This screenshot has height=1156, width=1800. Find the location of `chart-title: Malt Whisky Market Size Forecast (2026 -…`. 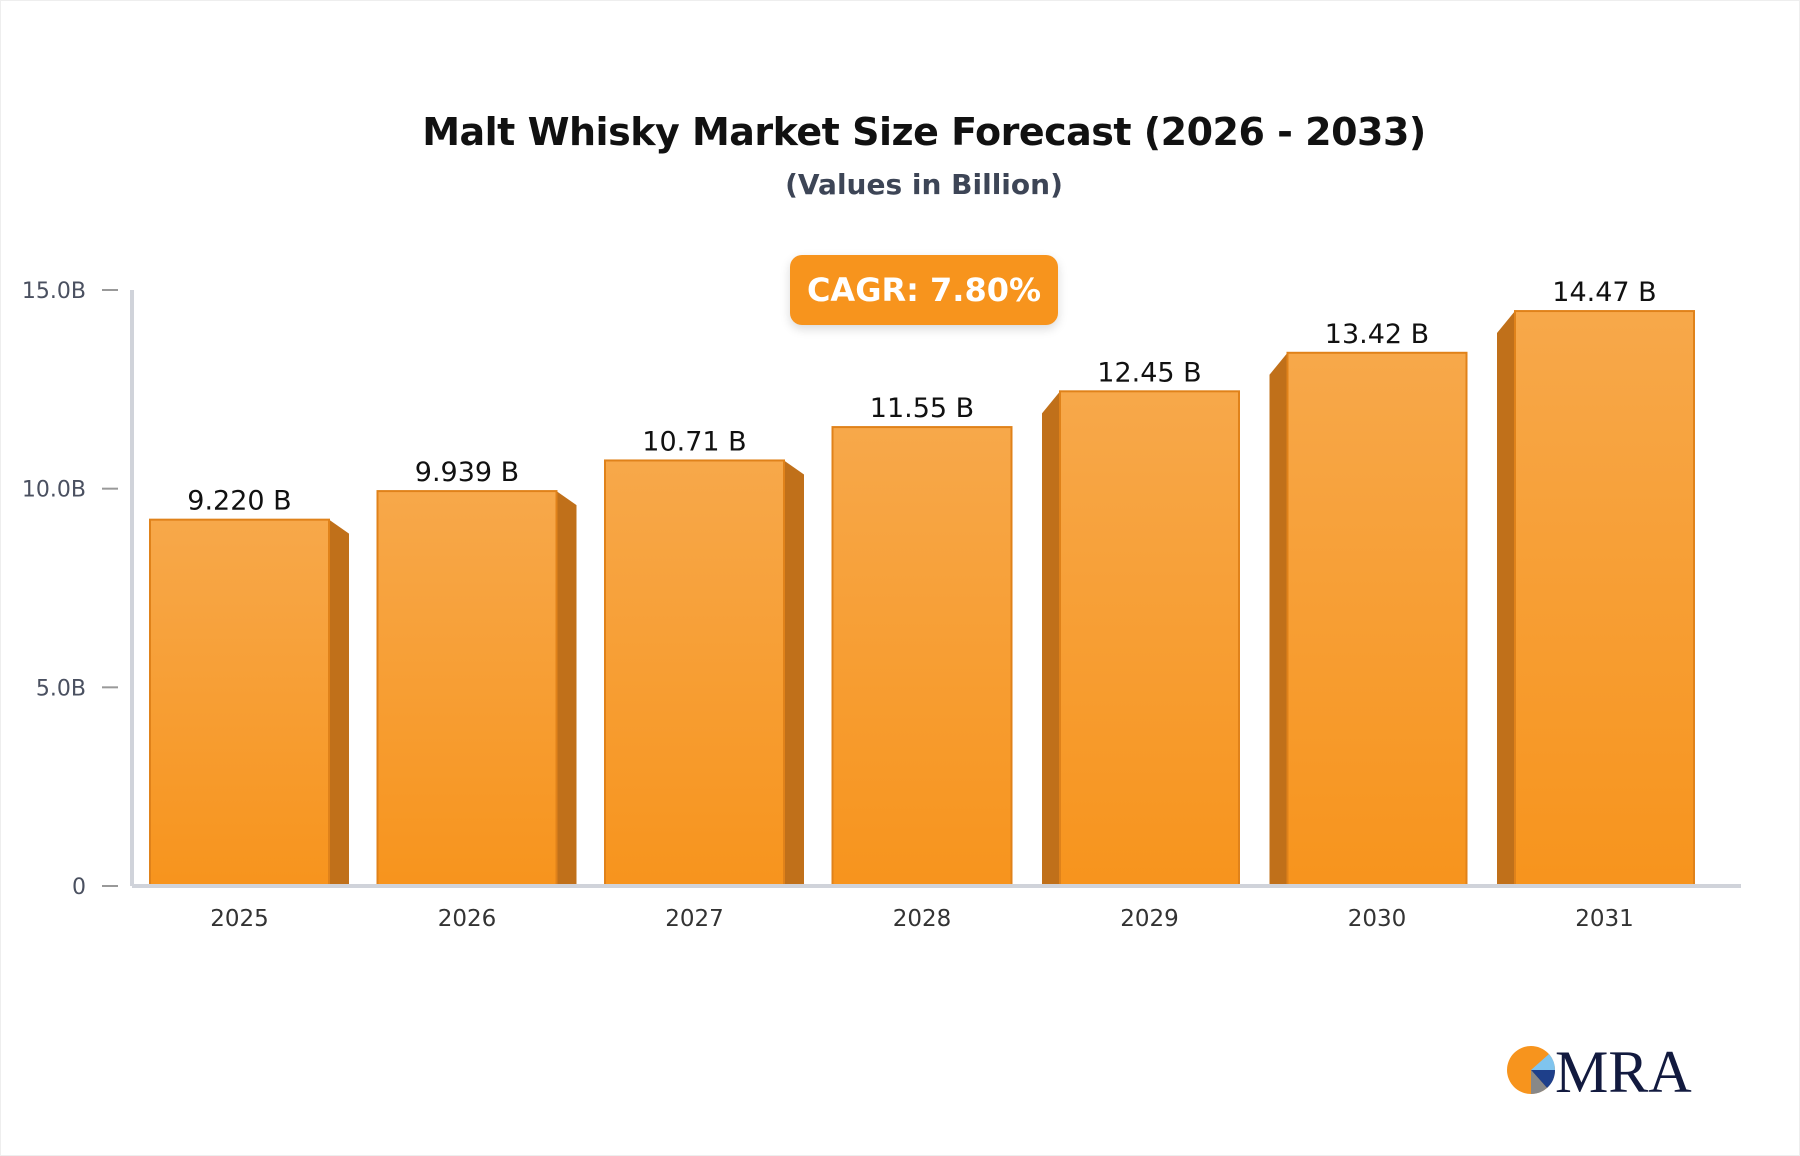

chart-title: Malt Whisky Market Size Forecast (2026 -… is located at coordinates (924, 132).